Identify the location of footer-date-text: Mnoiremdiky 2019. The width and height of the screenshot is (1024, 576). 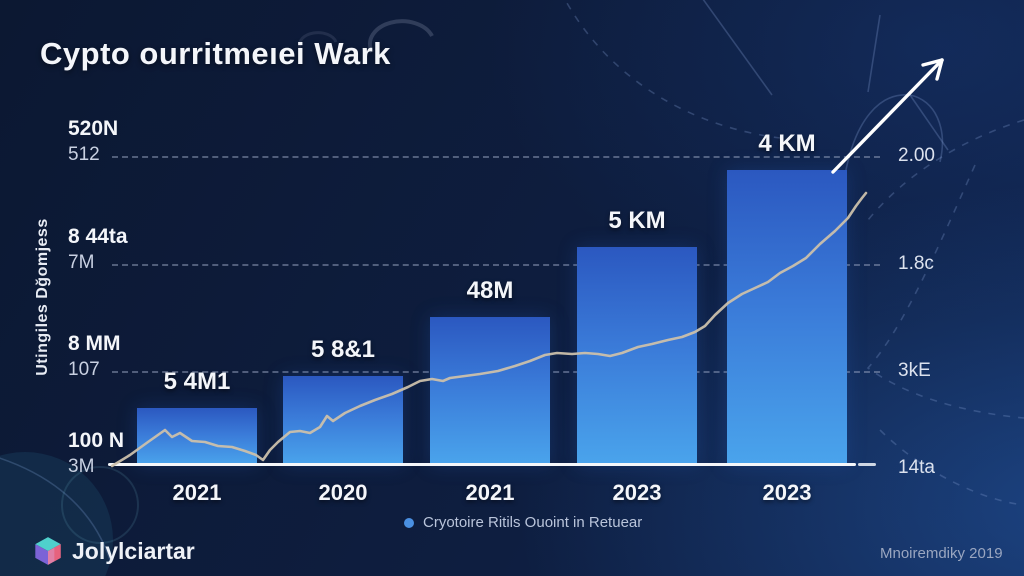
(941, 553).